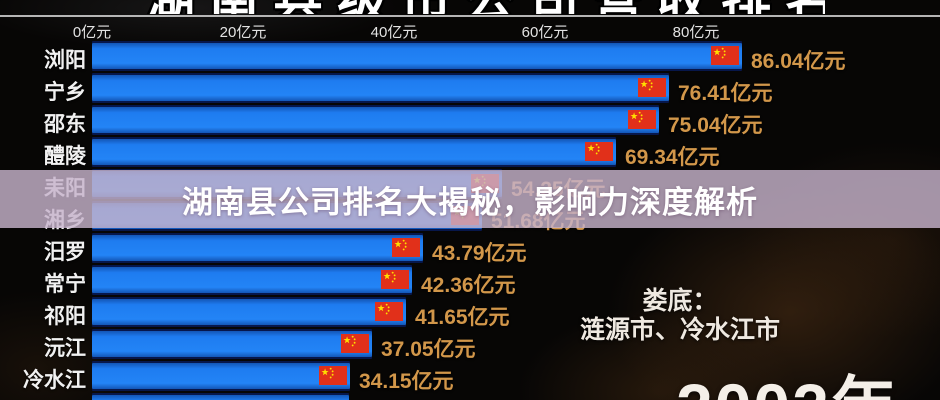  What do you see at coordinates (696, 32) in the screenshot?
I see `x-axis-tick: 80亿元` at bounding box center [696, 32].